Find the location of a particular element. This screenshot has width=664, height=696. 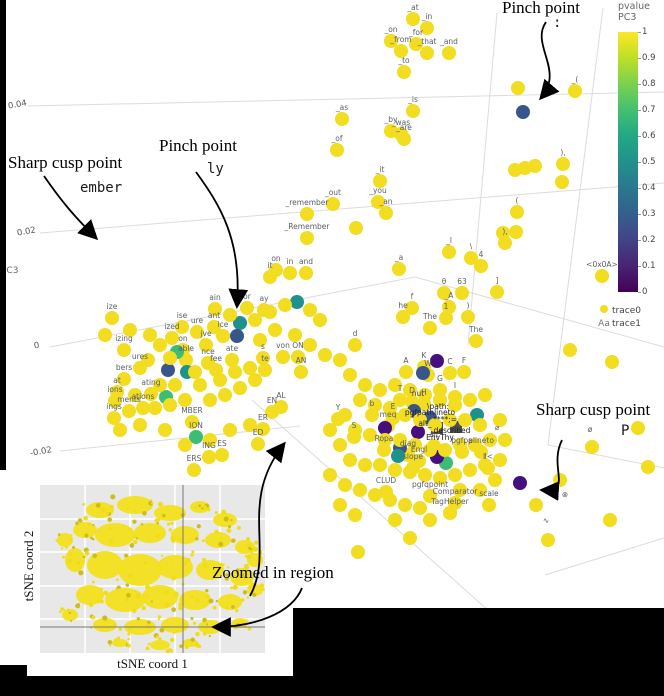

legend-item-trace1: Aa trace1 is located at coordinates (618, 324).